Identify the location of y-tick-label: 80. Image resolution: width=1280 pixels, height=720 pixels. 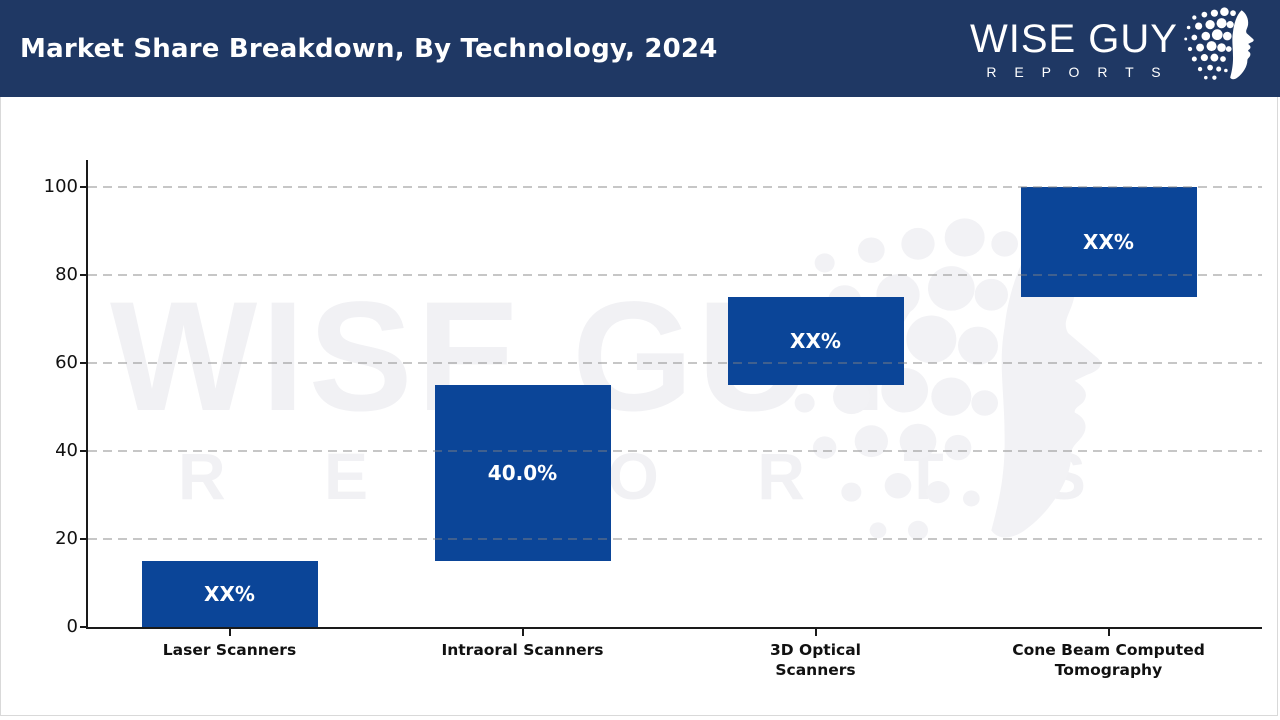
(66, 274).